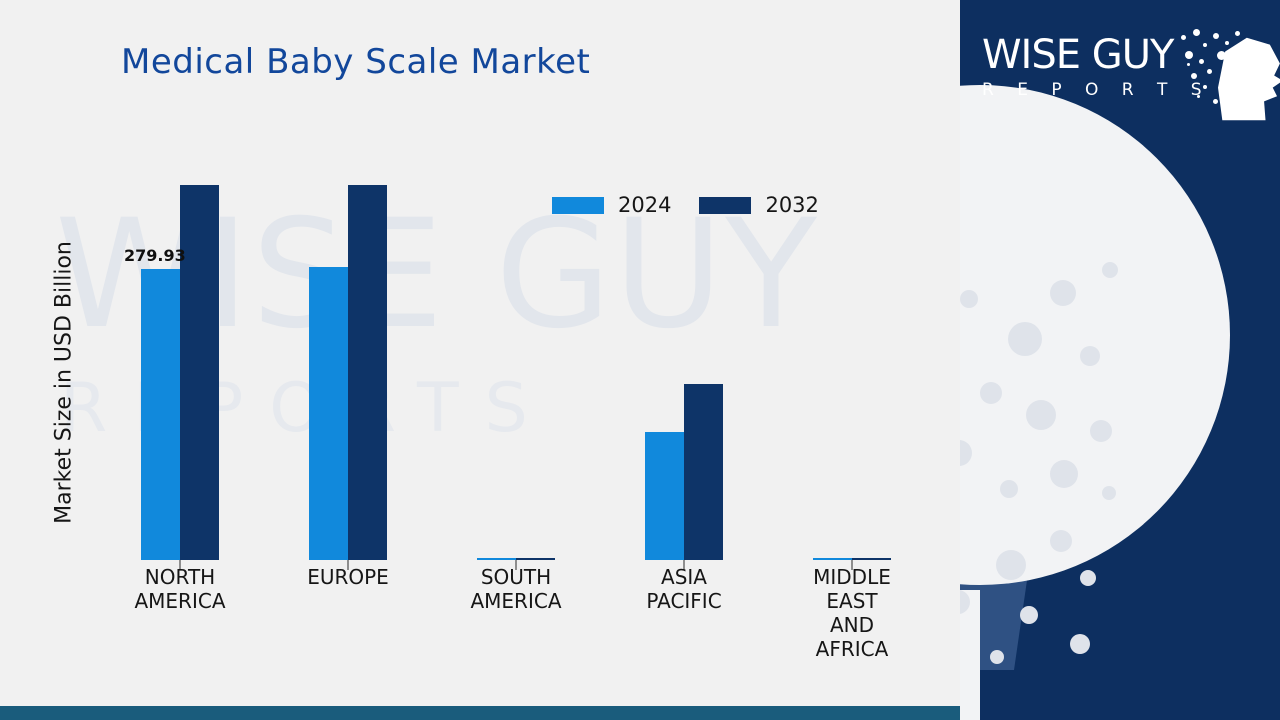 The width and height of the screenshot is (1280, 720). What do you see at coordinates (645, 205) in the screenshot?
I see `legend-label: 2024` at bounding box center [645, 205].